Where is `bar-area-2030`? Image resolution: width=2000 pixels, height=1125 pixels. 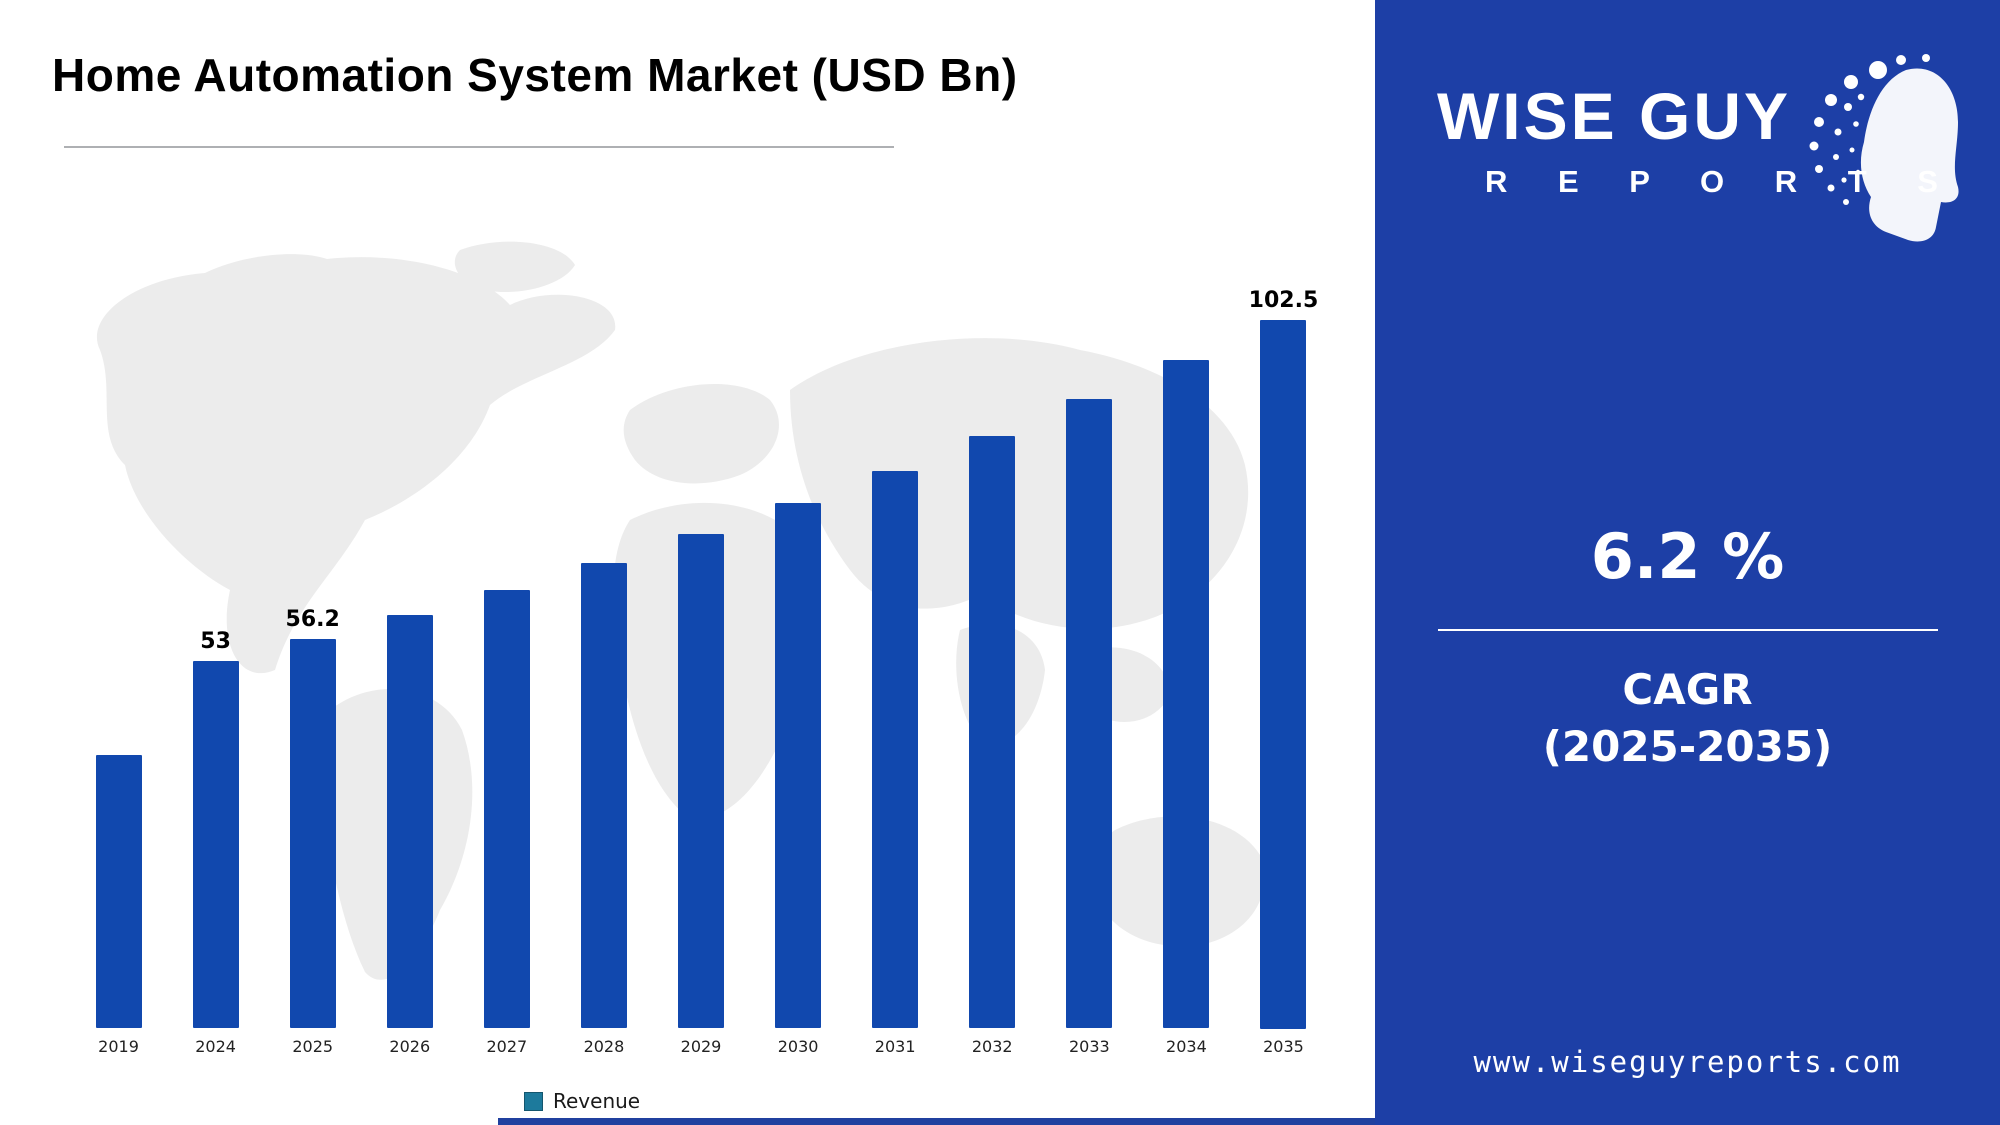
bar-area-2030 is located at coordinates (798, 658).